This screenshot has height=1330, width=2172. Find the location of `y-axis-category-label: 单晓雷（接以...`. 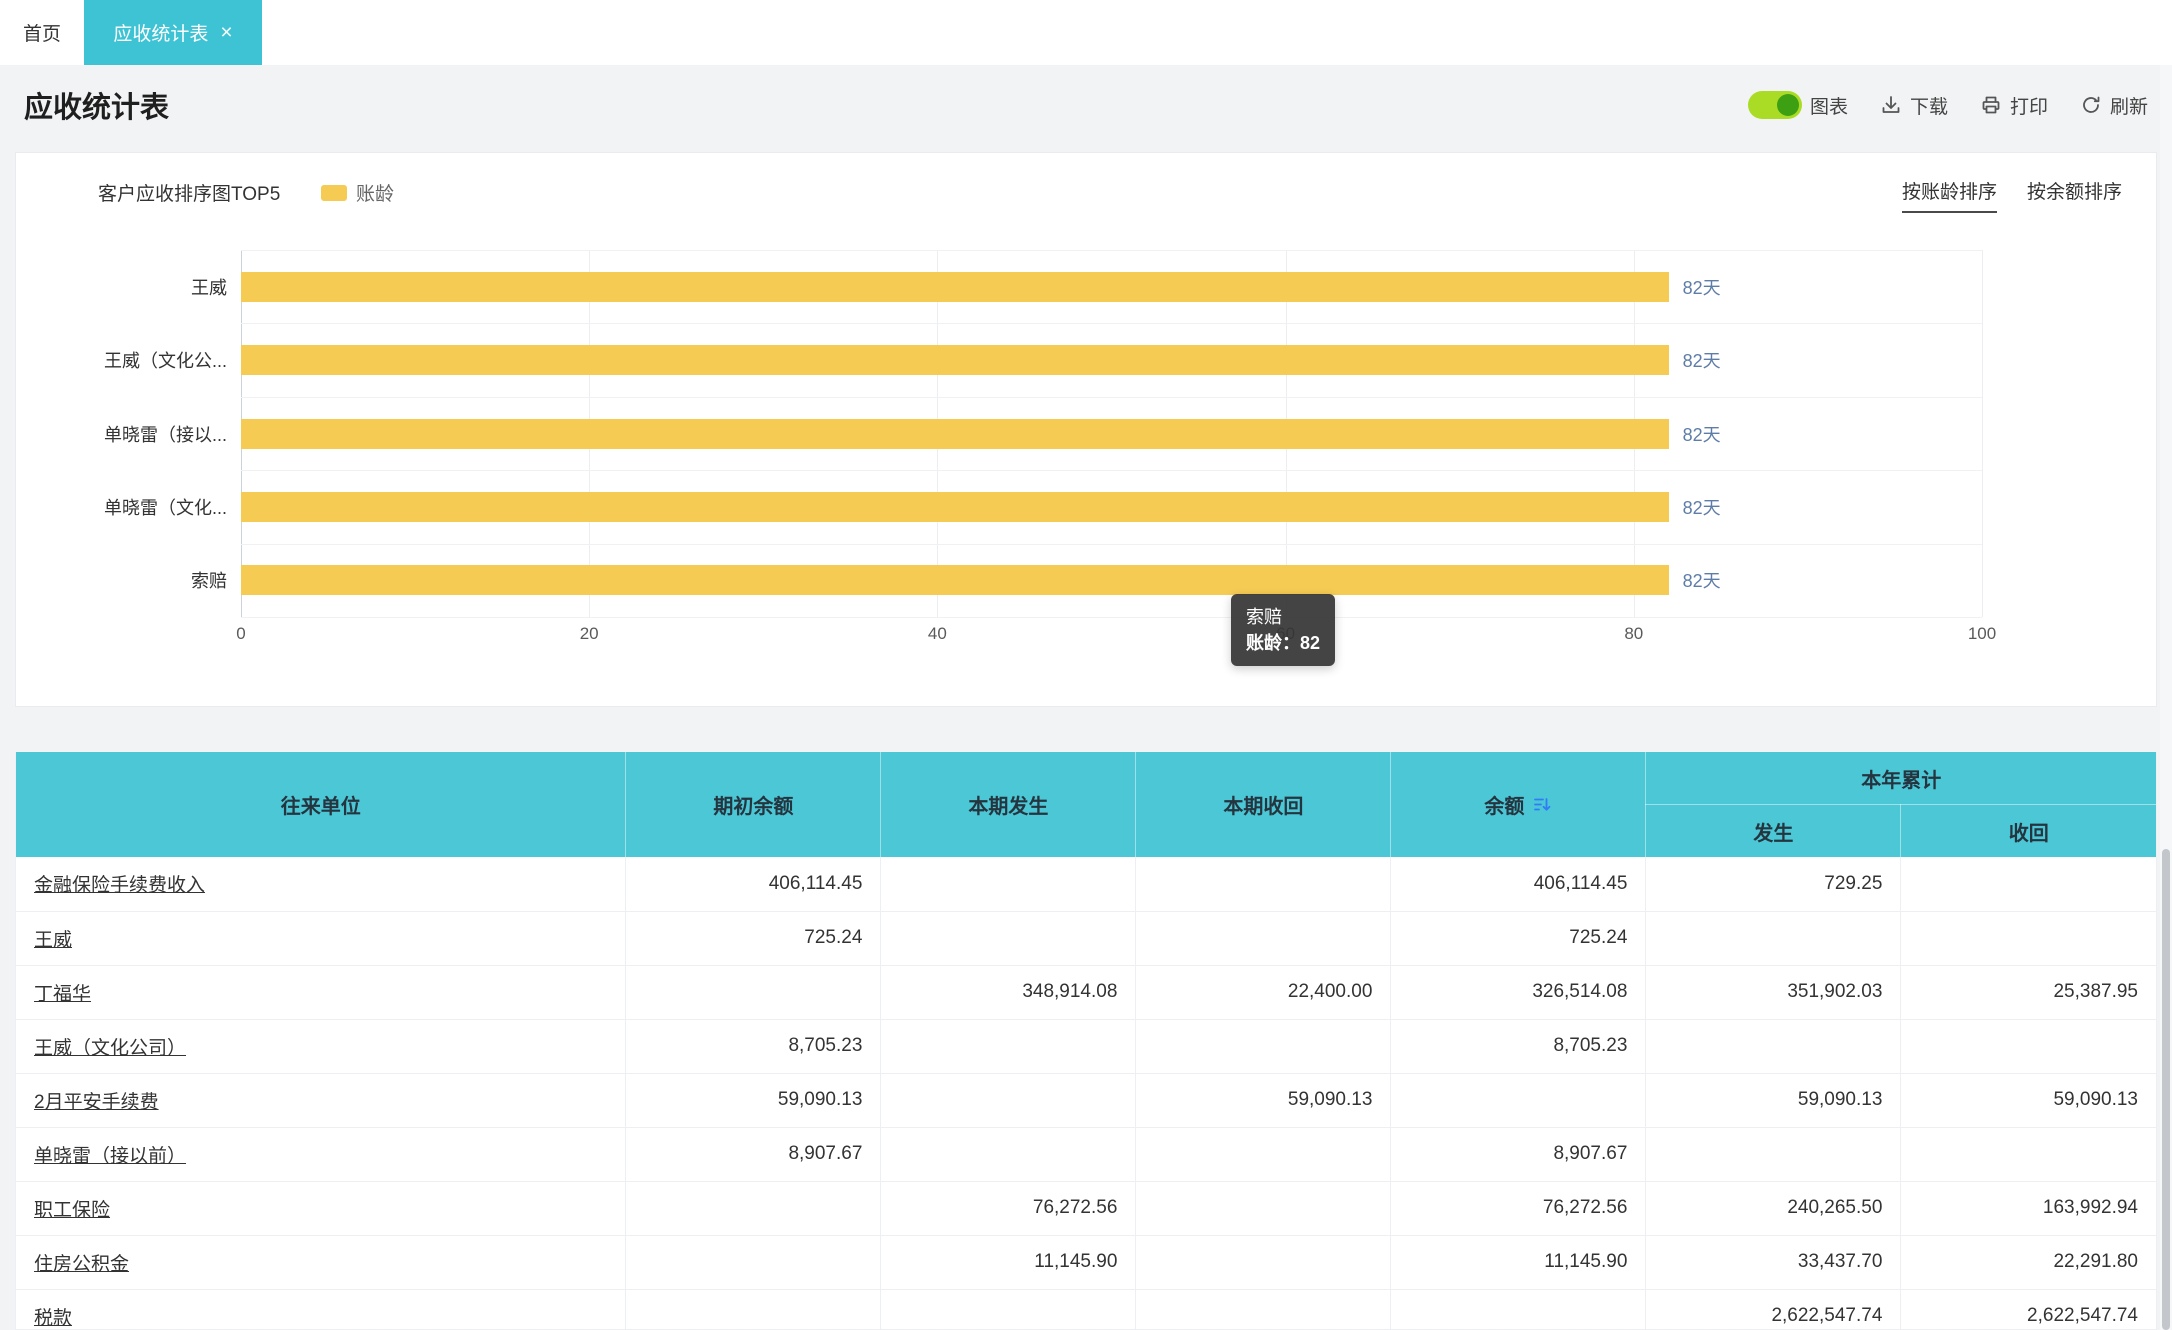

y-axis-category-label: 单晓雷（接以... is located at coordinates (165, 434).